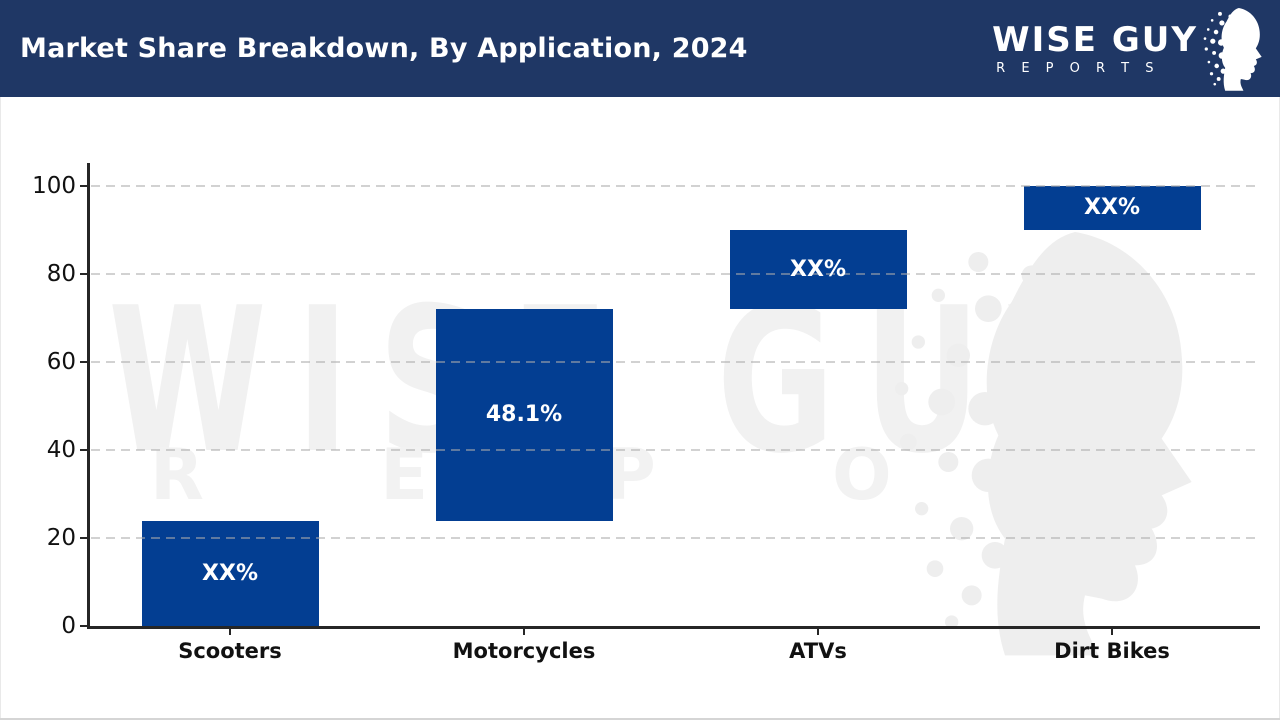 The image size is (1280, 720). I want to click on brand-text: WISE GUY R E P O R T S, so click(1095, 49).